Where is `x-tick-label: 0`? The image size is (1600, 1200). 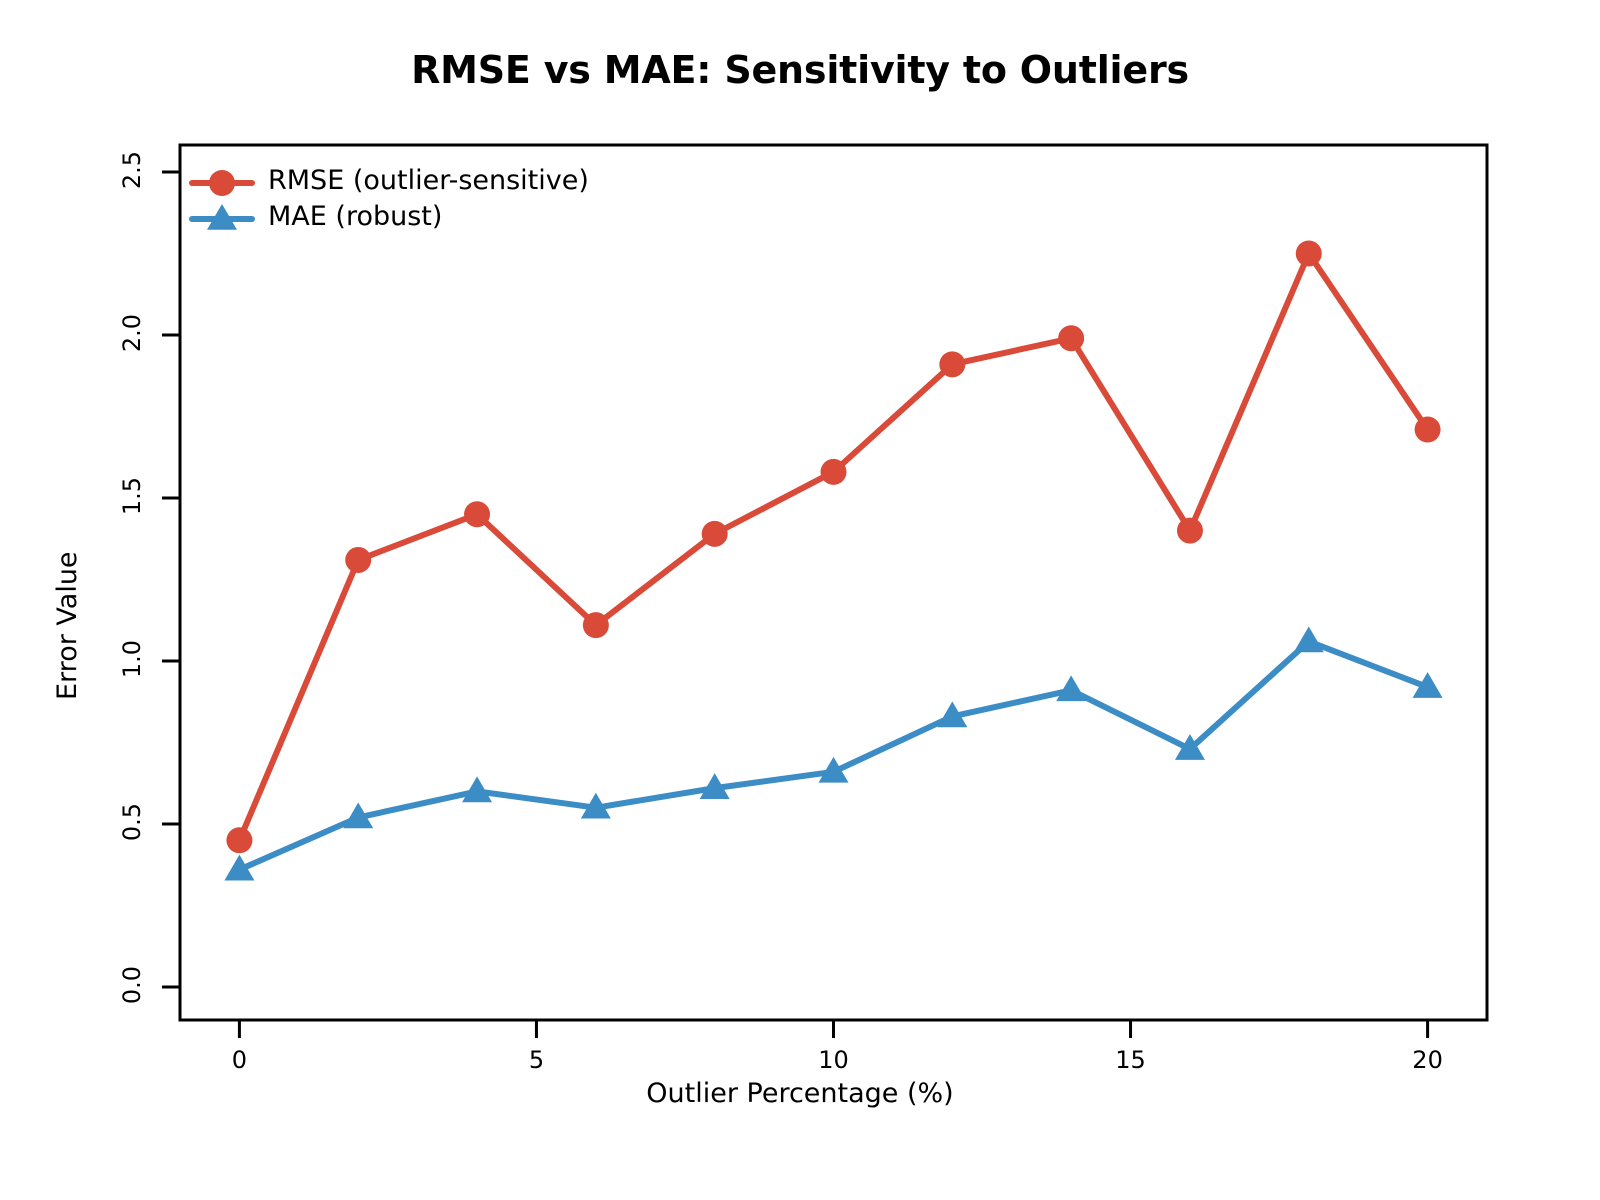 x-tick-label: 0 is located at coordinates (239, 1060).